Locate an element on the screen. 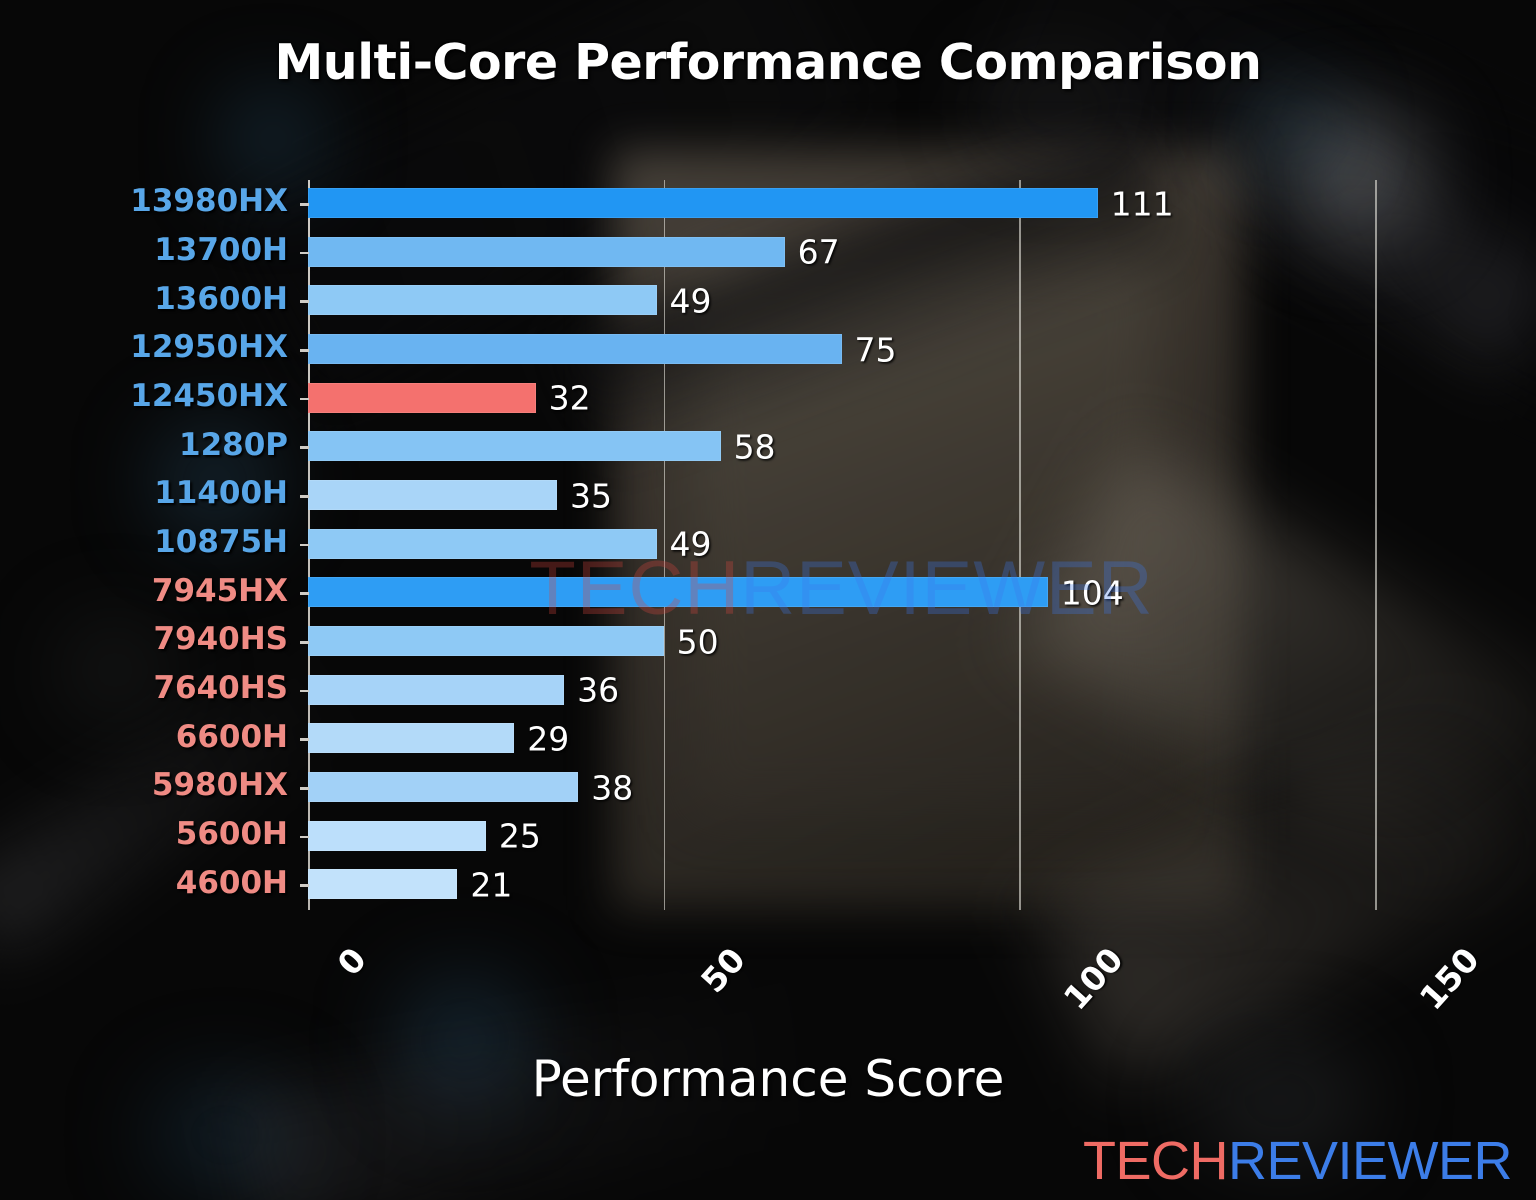 The width and height of the screenshot is (1536, 1200). chart-title: Multi-Core Performance Comparison is located at coordinates (768, 62).